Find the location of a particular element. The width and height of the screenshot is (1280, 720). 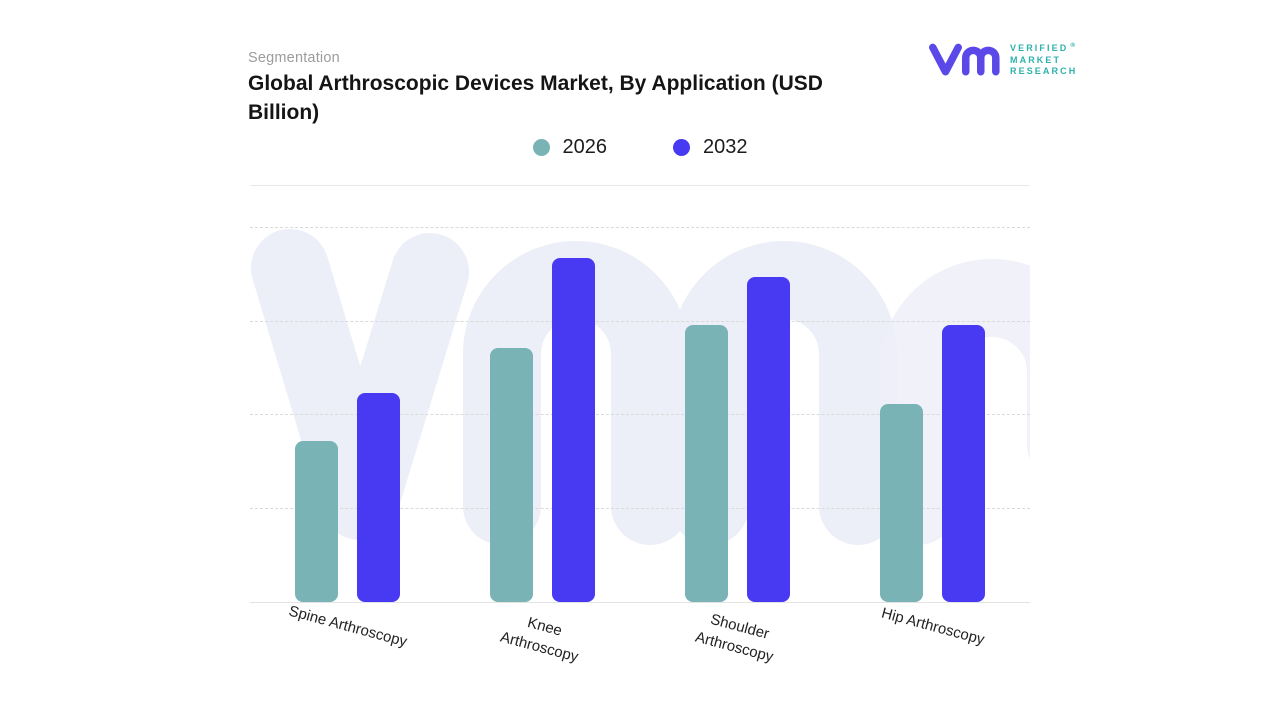

x-label-slot-spine-arthroscopy: Spine Arthroscopy is located at coordinates (347, 630).